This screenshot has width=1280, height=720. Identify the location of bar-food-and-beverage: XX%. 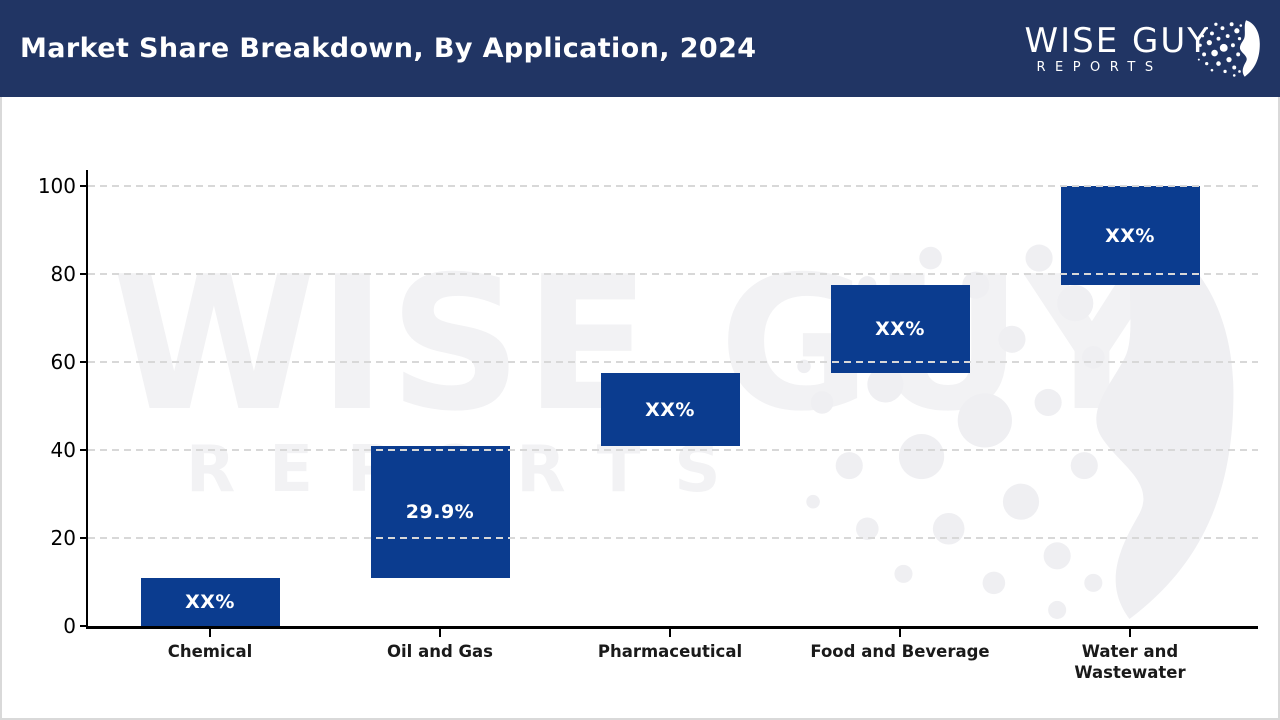
(900, 329).